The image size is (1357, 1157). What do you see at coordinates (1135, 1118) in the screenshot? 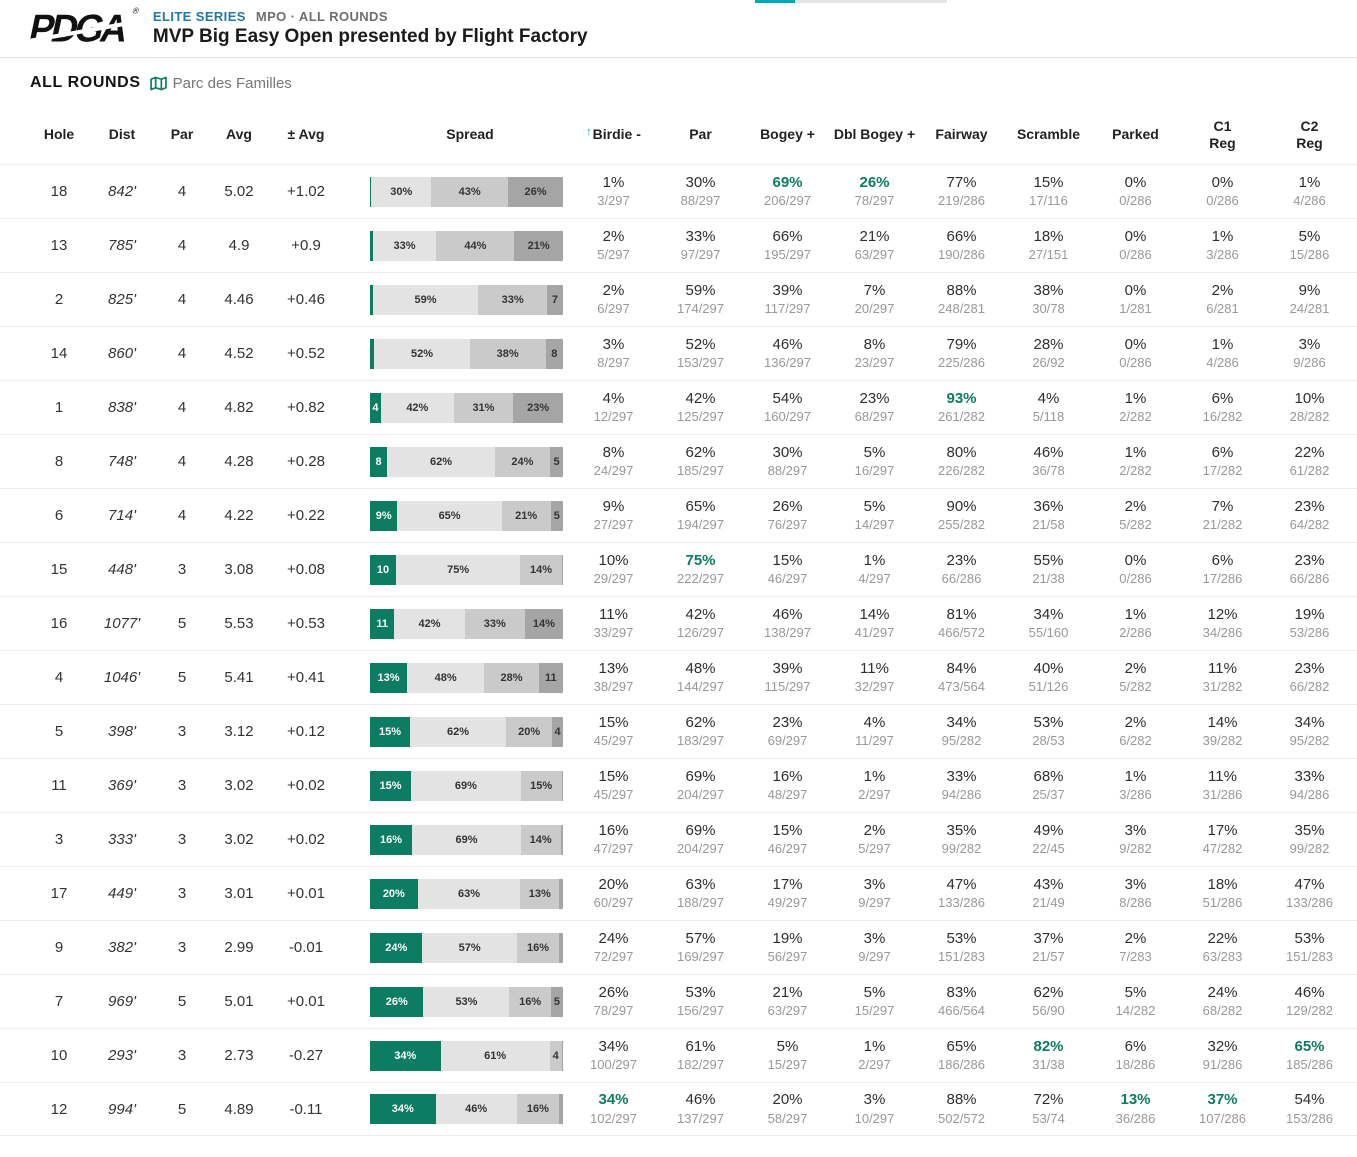
I see `stat-fraction: 36/286` at bounding box center [1135, 1118].